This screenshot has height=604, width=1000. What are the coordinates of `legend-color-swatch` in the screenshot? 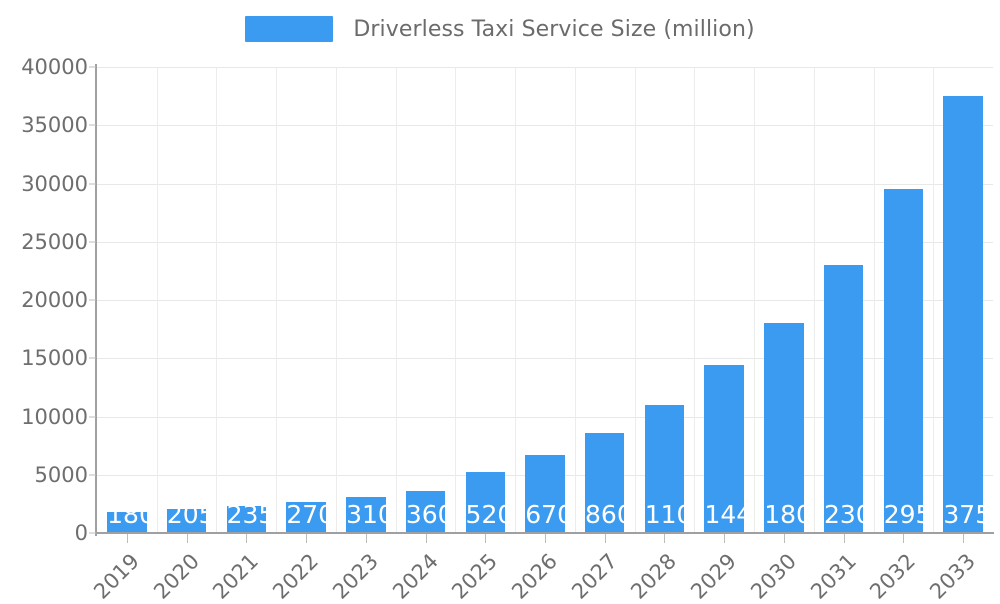 It's located at (289, 29).